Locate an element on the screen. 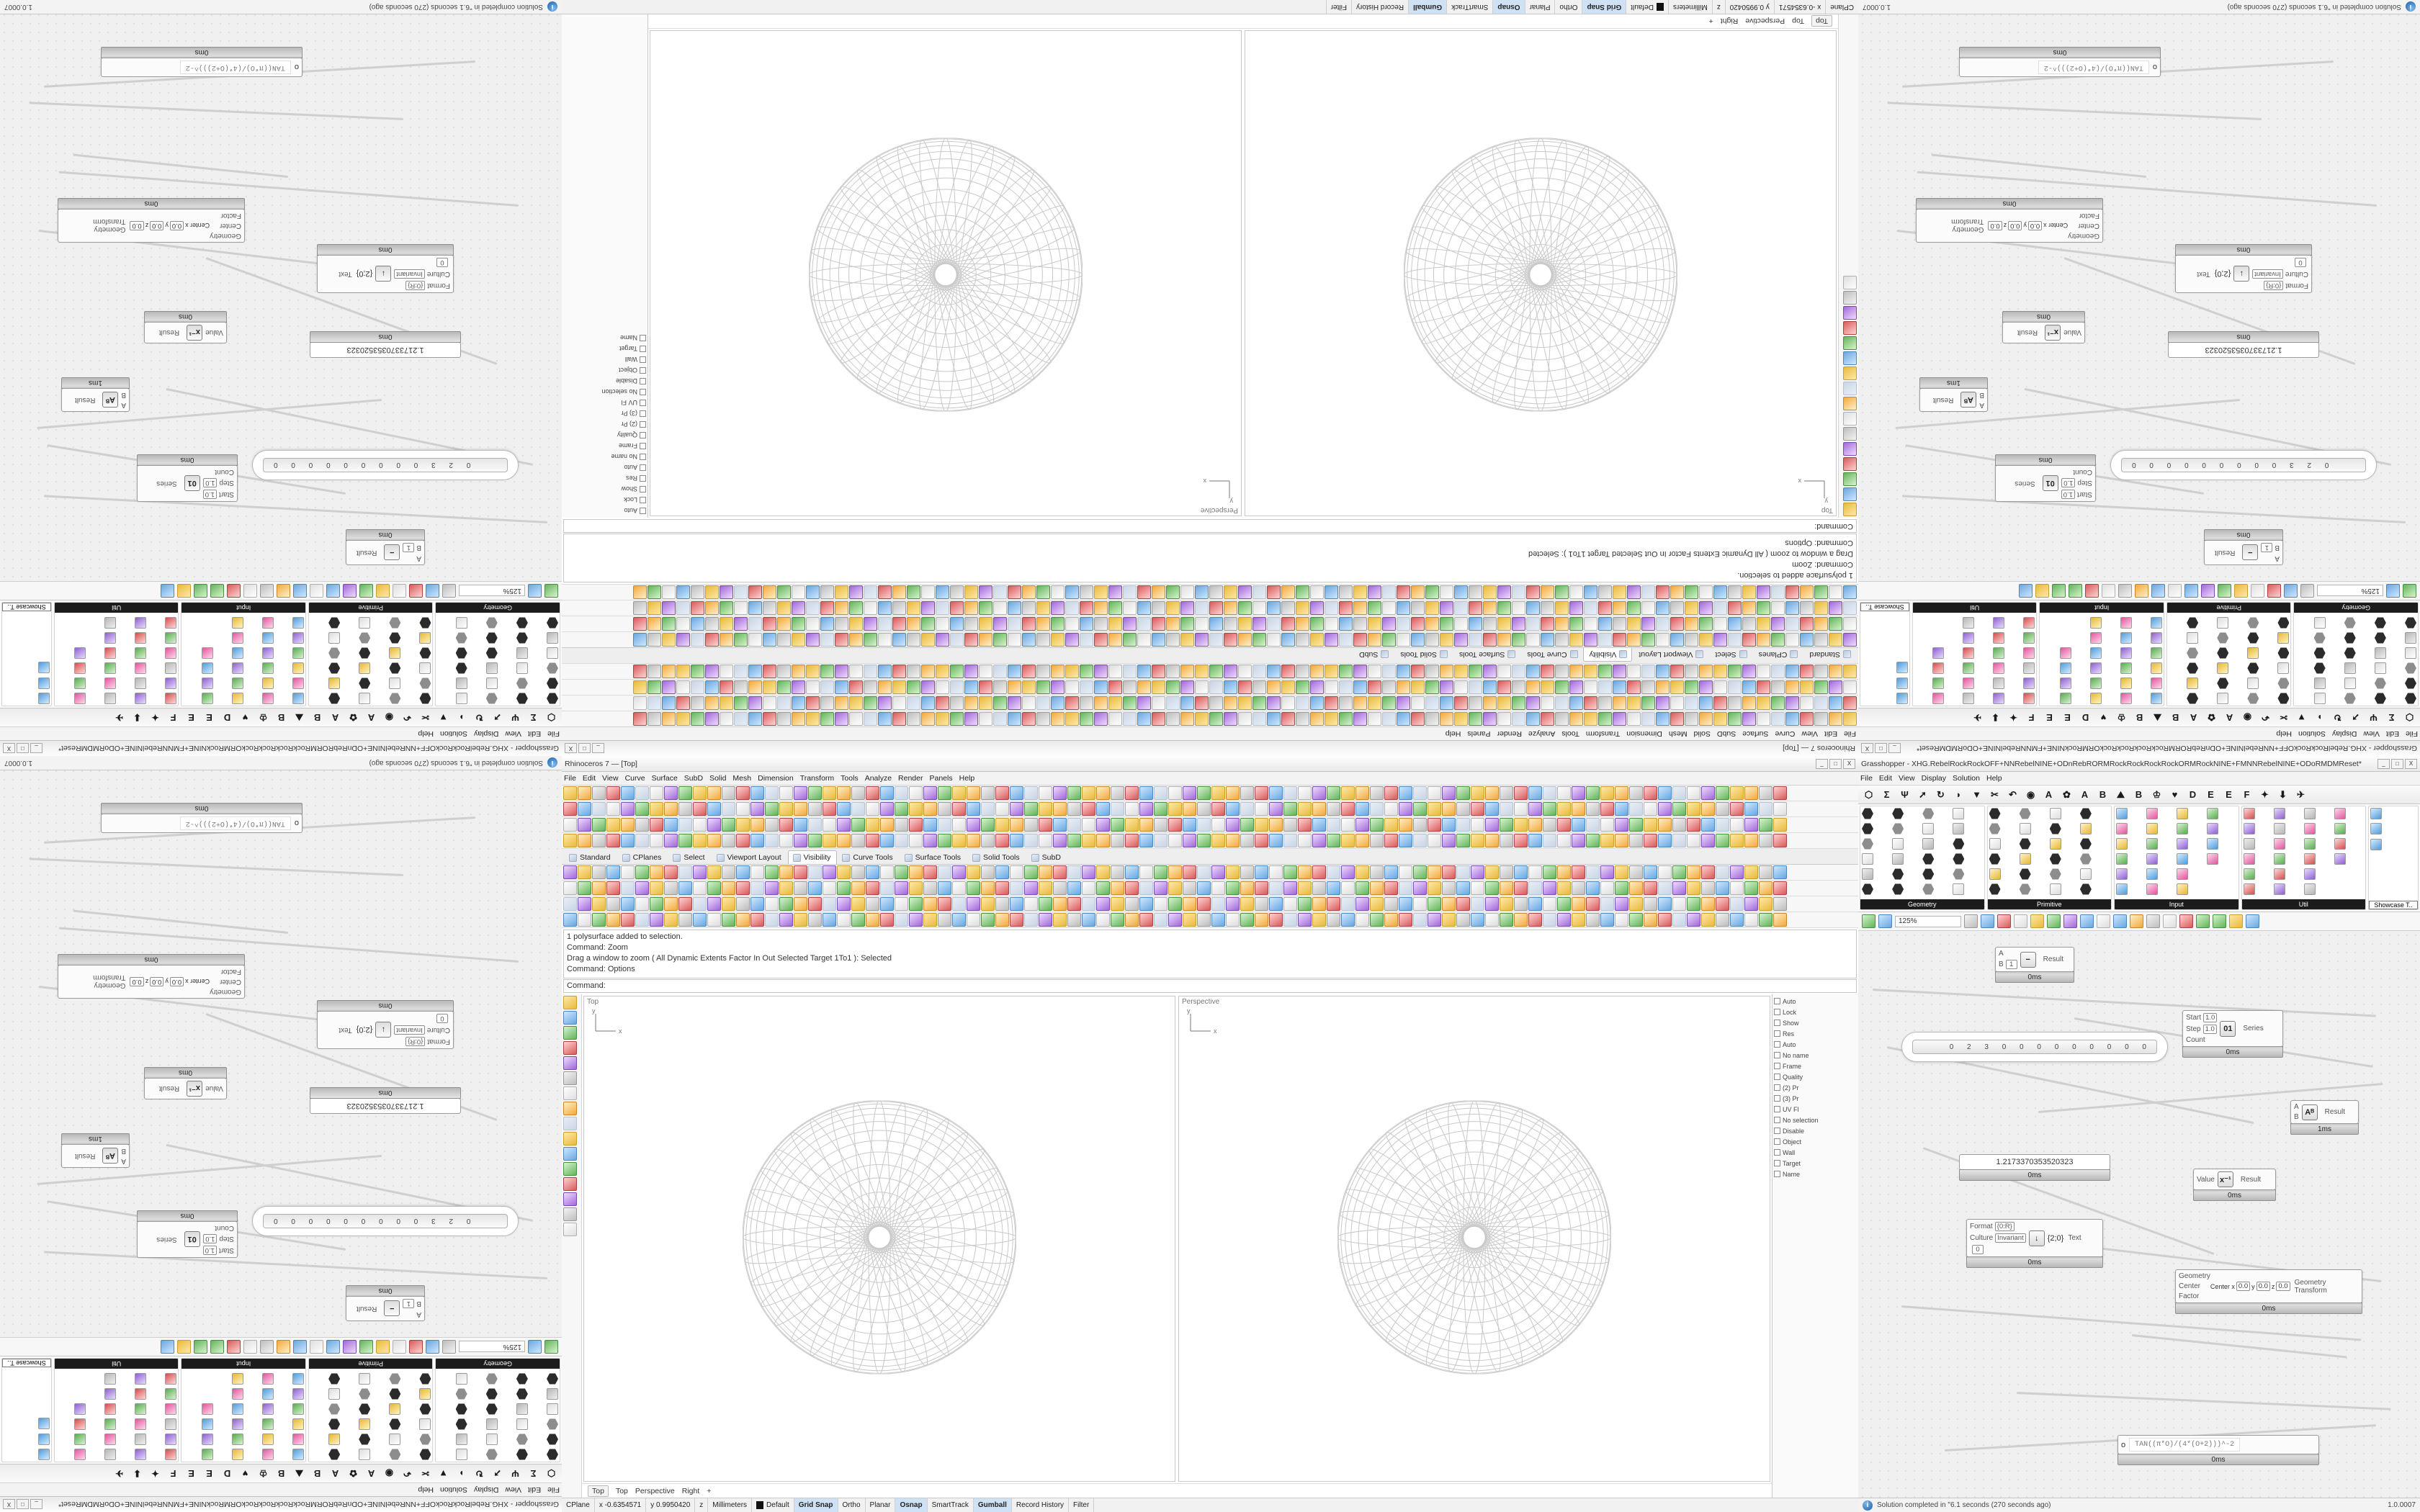 This screenshot has width=2420, height=1512. open-icon is located at coordinates (1869, 921).